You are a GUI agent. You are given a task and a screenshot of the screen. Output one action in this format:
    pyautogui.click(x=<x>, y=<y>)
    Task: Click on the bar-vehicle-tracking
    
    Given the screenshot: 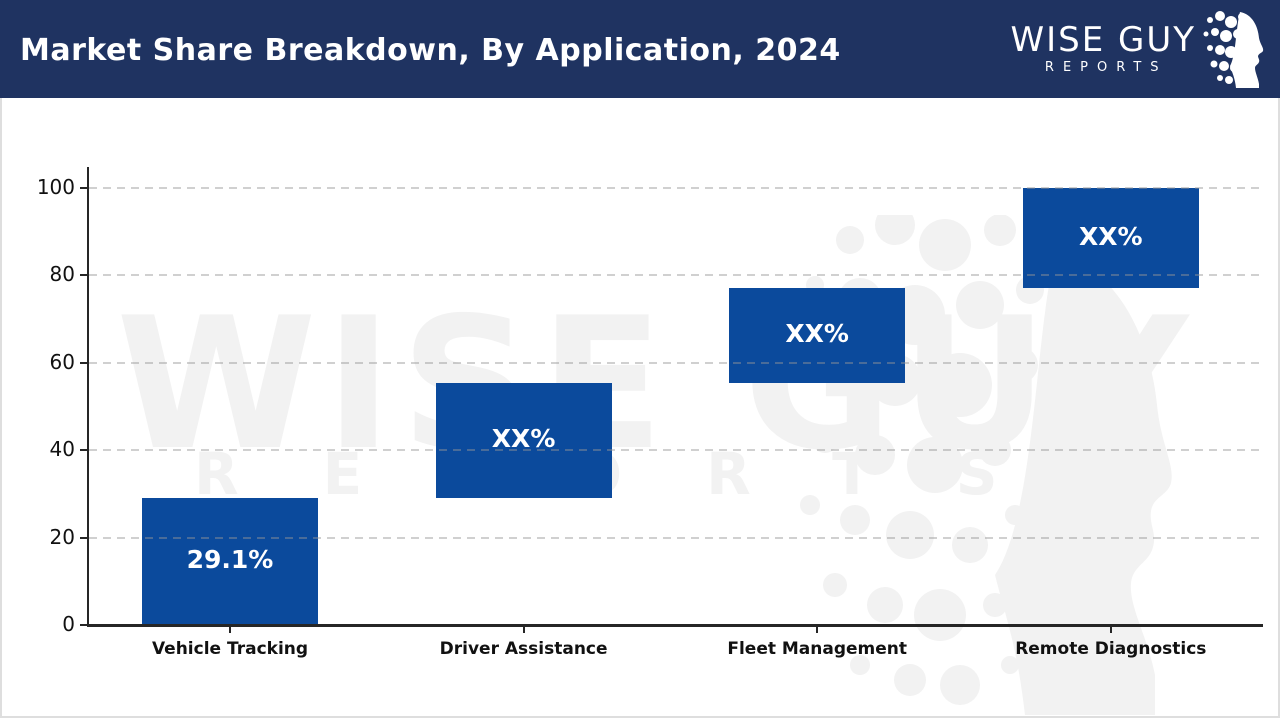 What is the action you would take?
    pyautogui.click(x=230, y=561)
    